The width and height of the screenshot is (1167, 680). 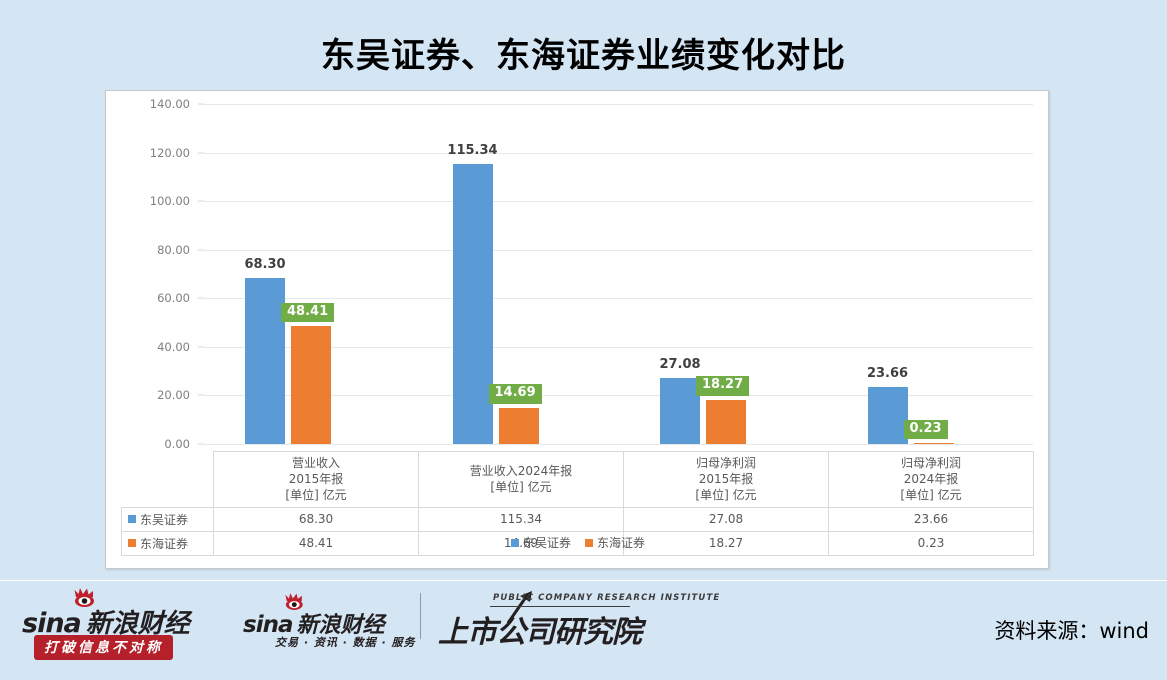 I want to click on y-axis-tick-label: 100.00, so click(x=169, y=201).